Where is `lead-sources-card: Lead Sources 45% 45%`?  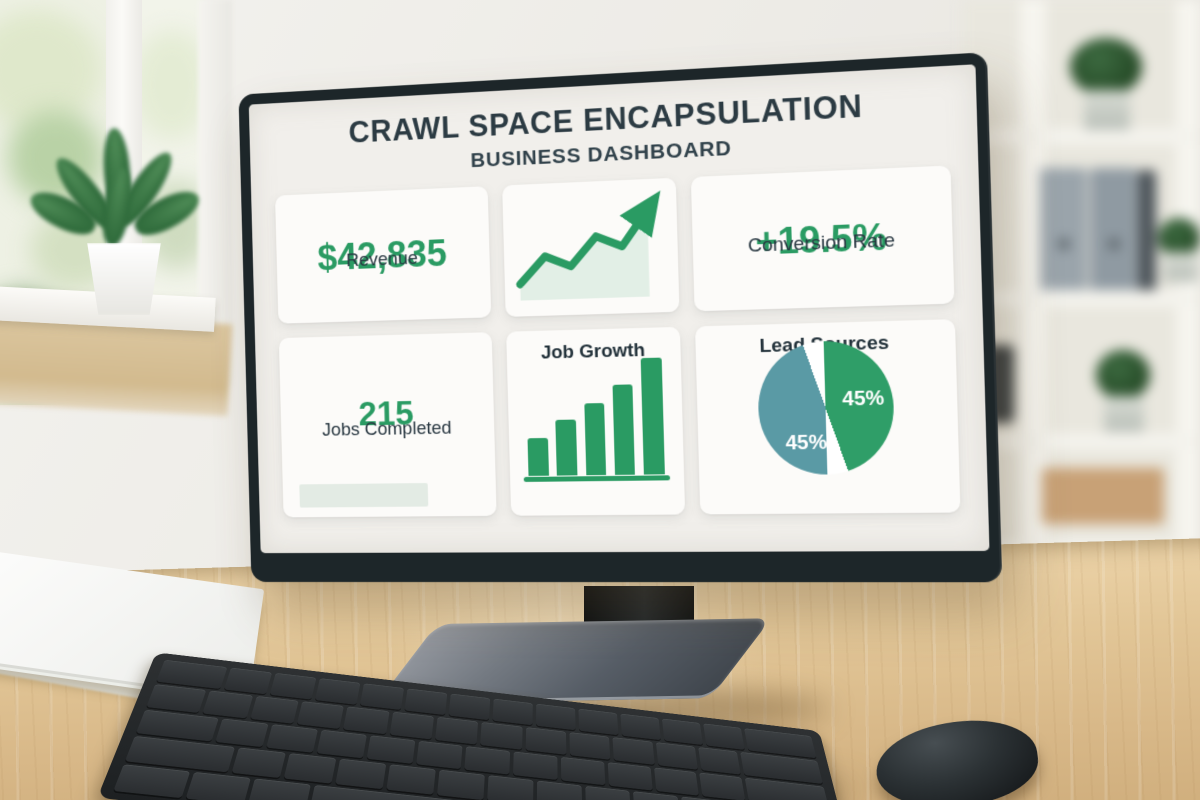 lead-sources-card: Lead Sources 45% 45% is located at coordinates (827, 417).